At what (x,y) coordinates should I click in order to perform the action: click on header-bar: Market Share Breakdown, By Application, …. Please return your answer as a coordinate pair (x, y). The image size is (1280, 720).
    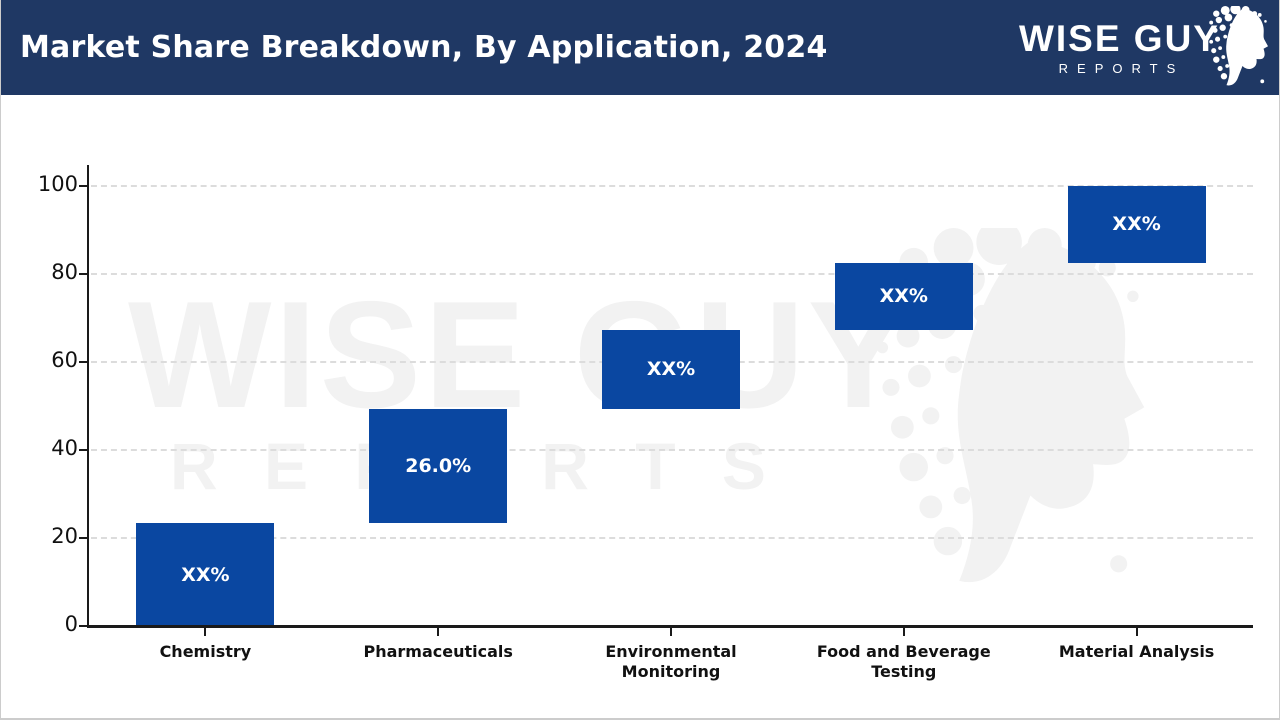
    Looking at the image, I should click on (640, 47).